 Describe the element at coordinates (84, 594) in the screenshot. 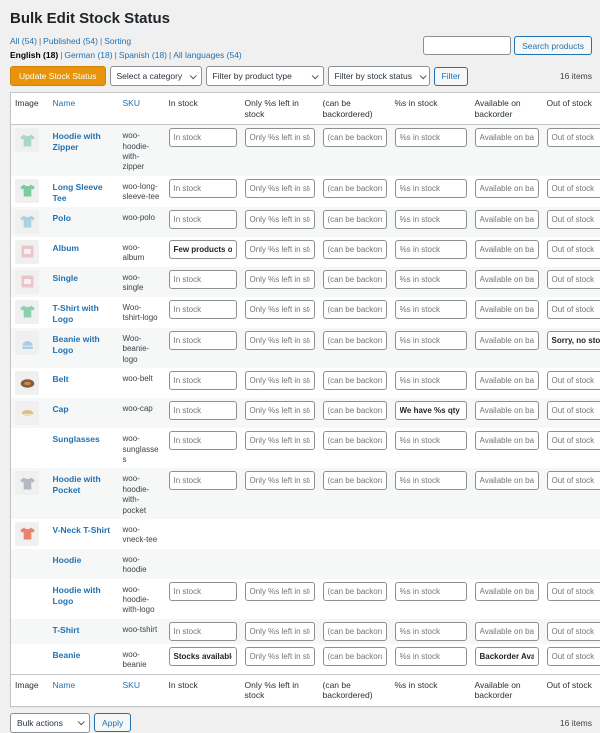

I see `product-name-link: Hoodie with Logo` at that location.